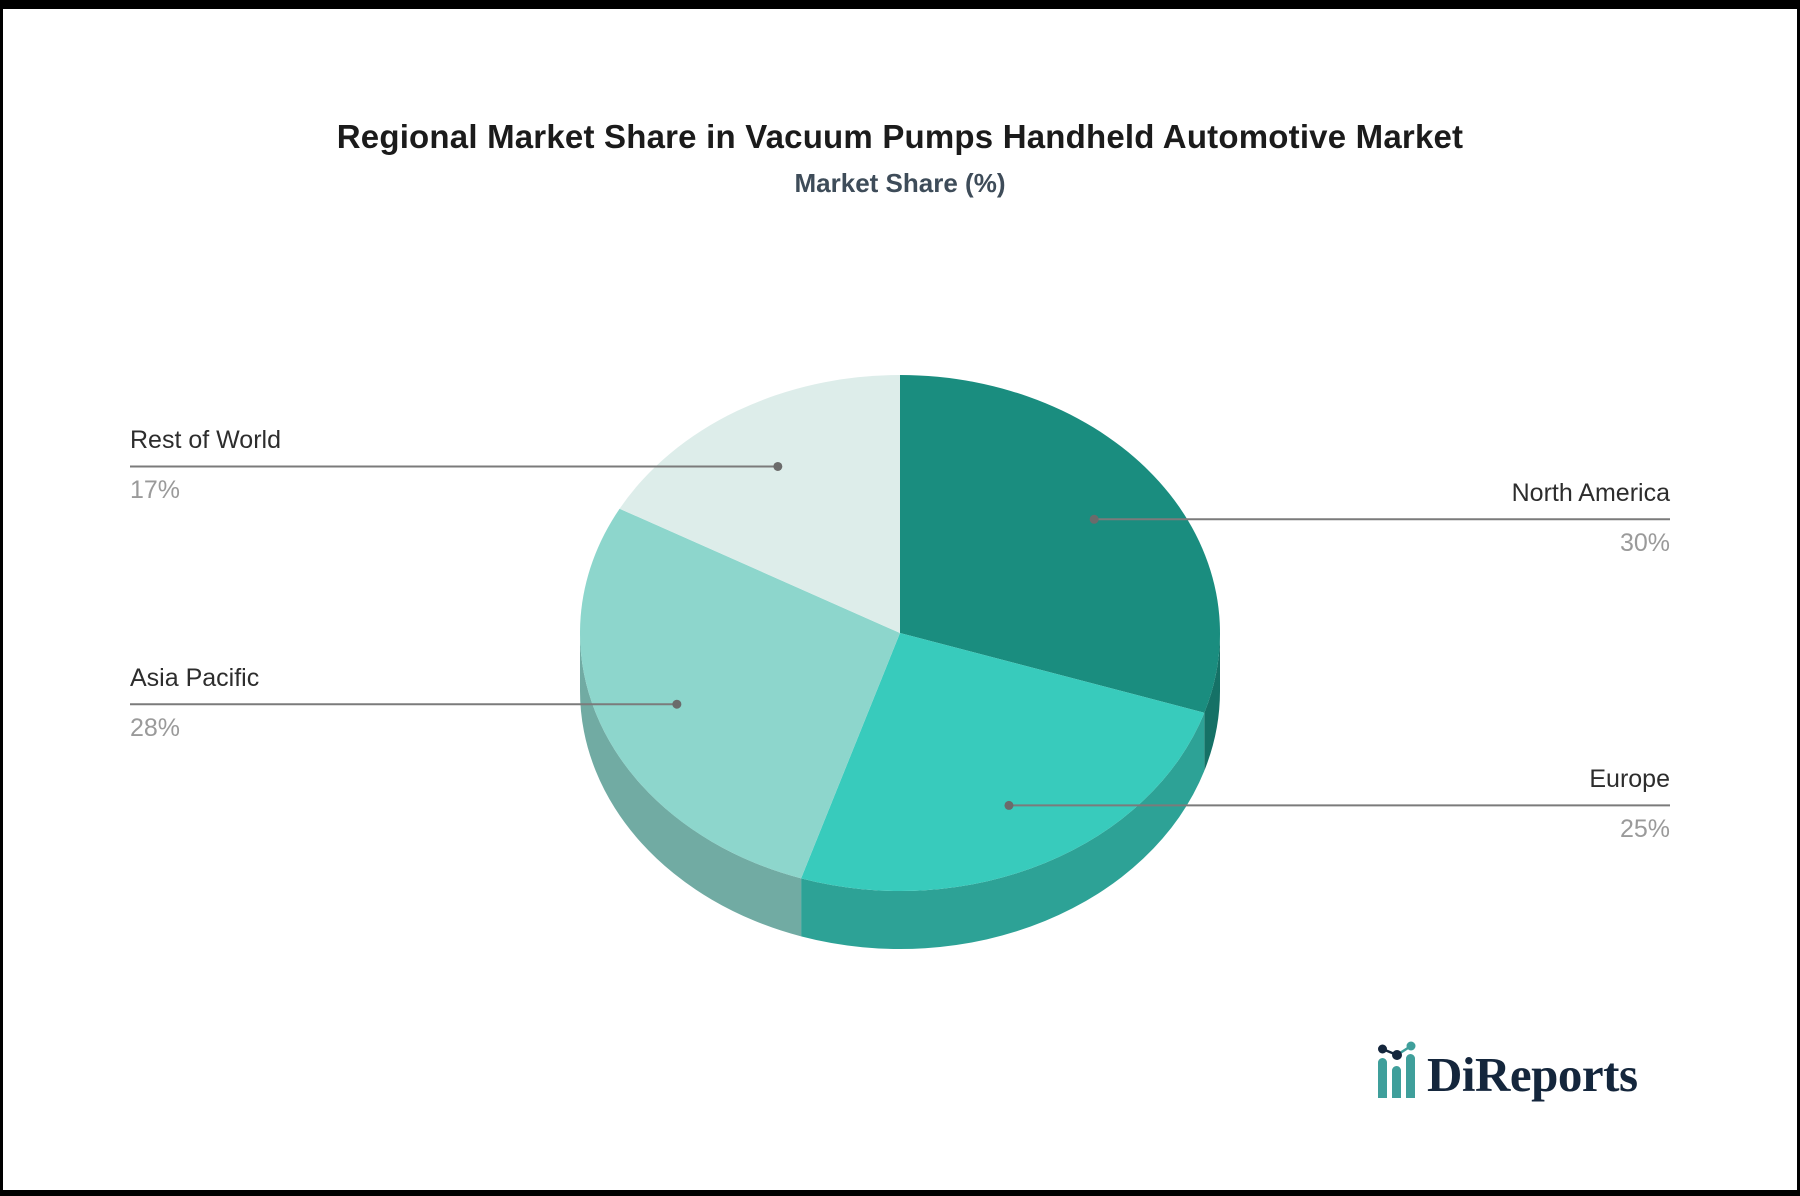 This screenshot has width=1800, height=1196. Describe the element at coordinates (155, 490) in the screenshot. I see `callout-value-rest-of-world: 17%` at that location.